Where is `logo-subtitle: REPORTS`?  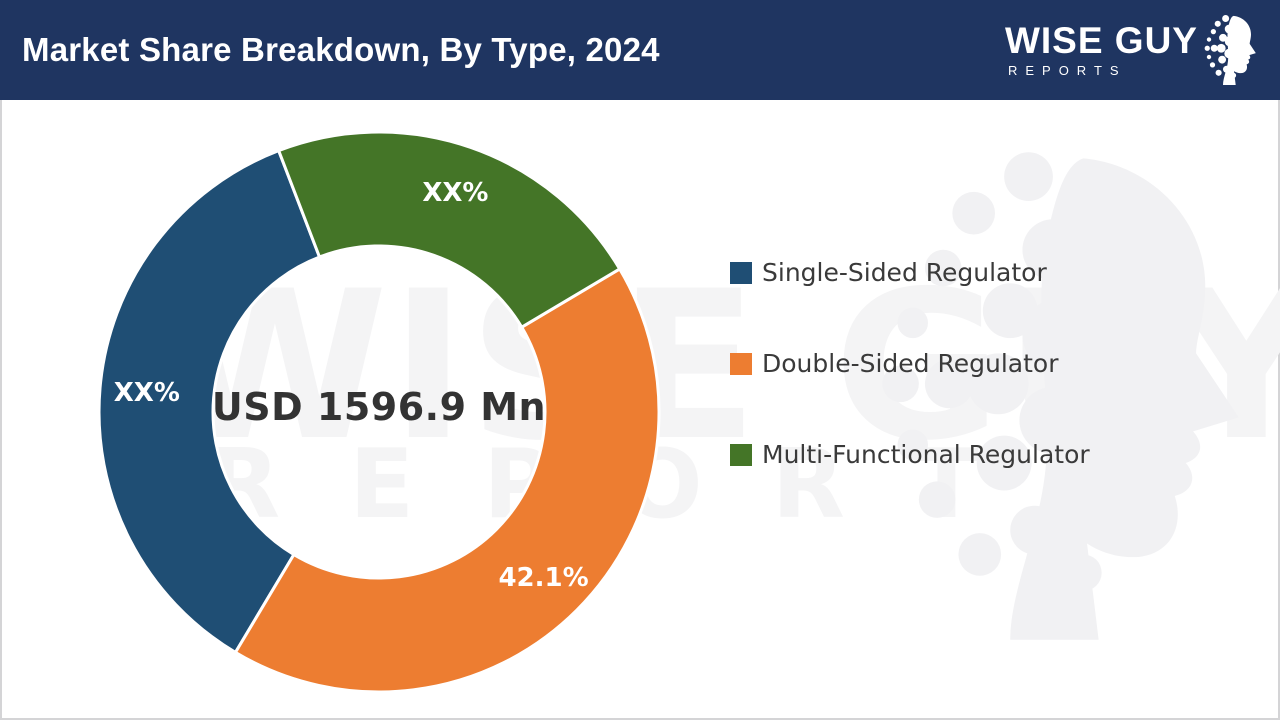 logo-subtitle: REPORTS is located at coordinates (1067, 70).